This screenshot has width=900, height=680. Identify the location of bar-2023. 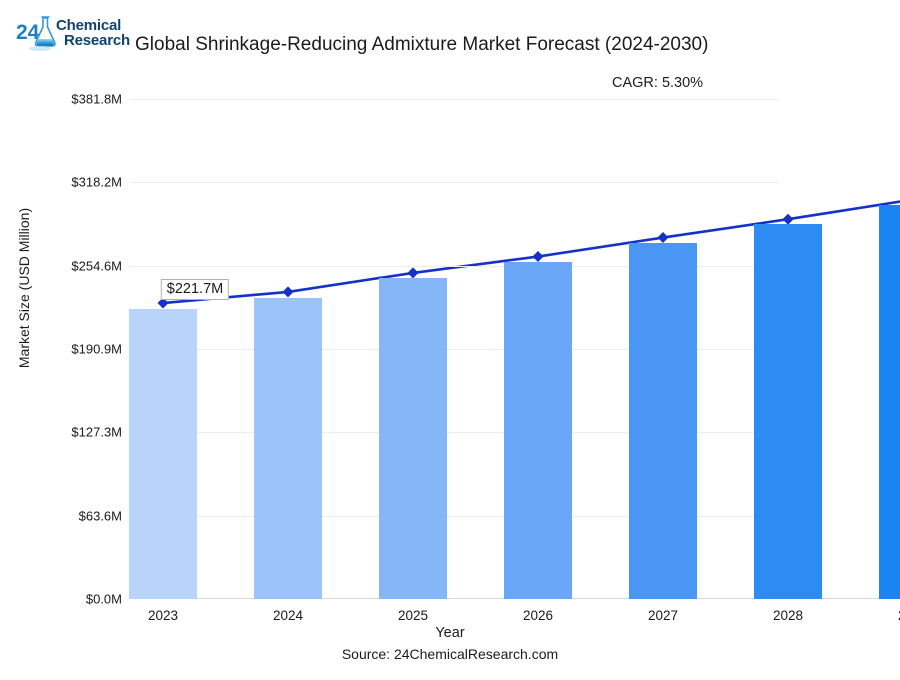
(163, 453).